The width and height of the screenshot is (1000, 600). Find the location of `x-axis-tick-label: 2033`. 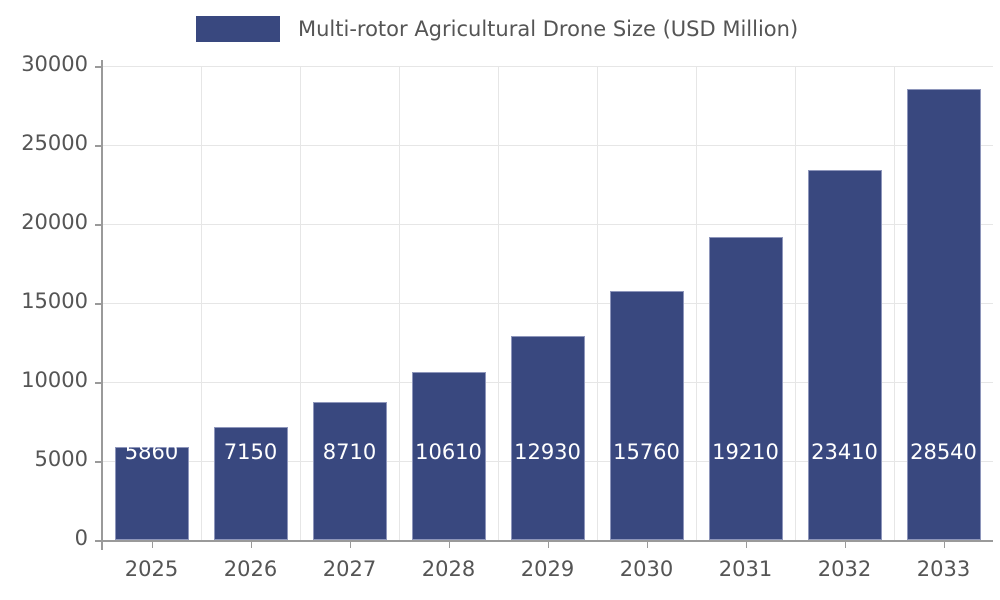

x-axis-tick-label: 2033 is located at coordinates (943, 569).